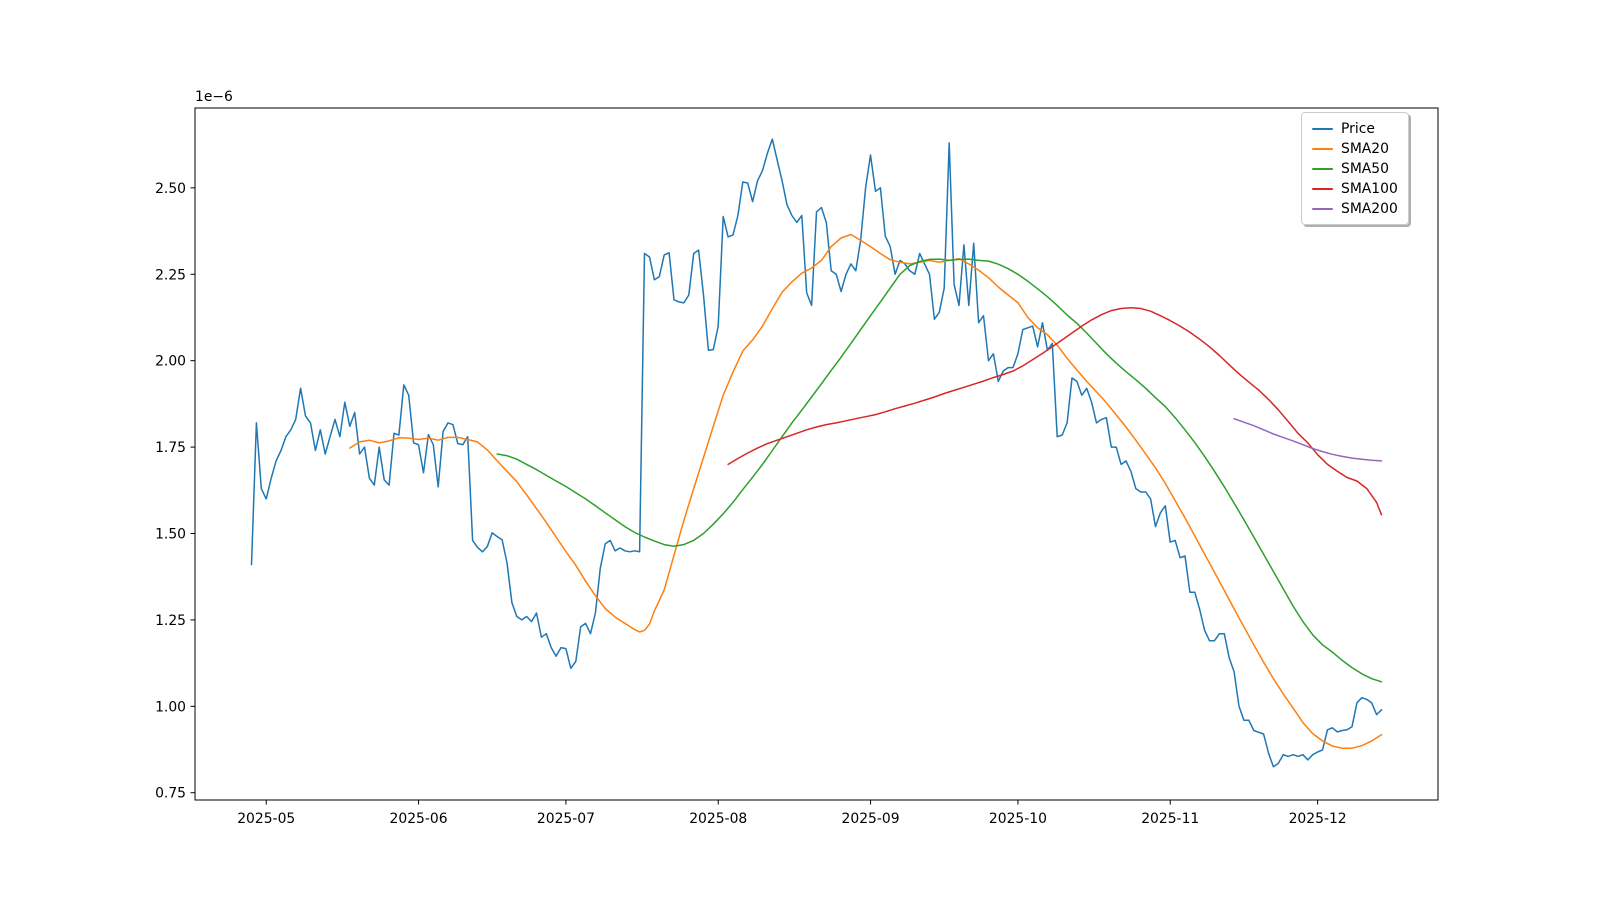 The height and width of the screenshot is (900, 1600). Describe the element at coordinates (1369, 208) in the screenshot. I see `legend-label: SMA200` at that location.